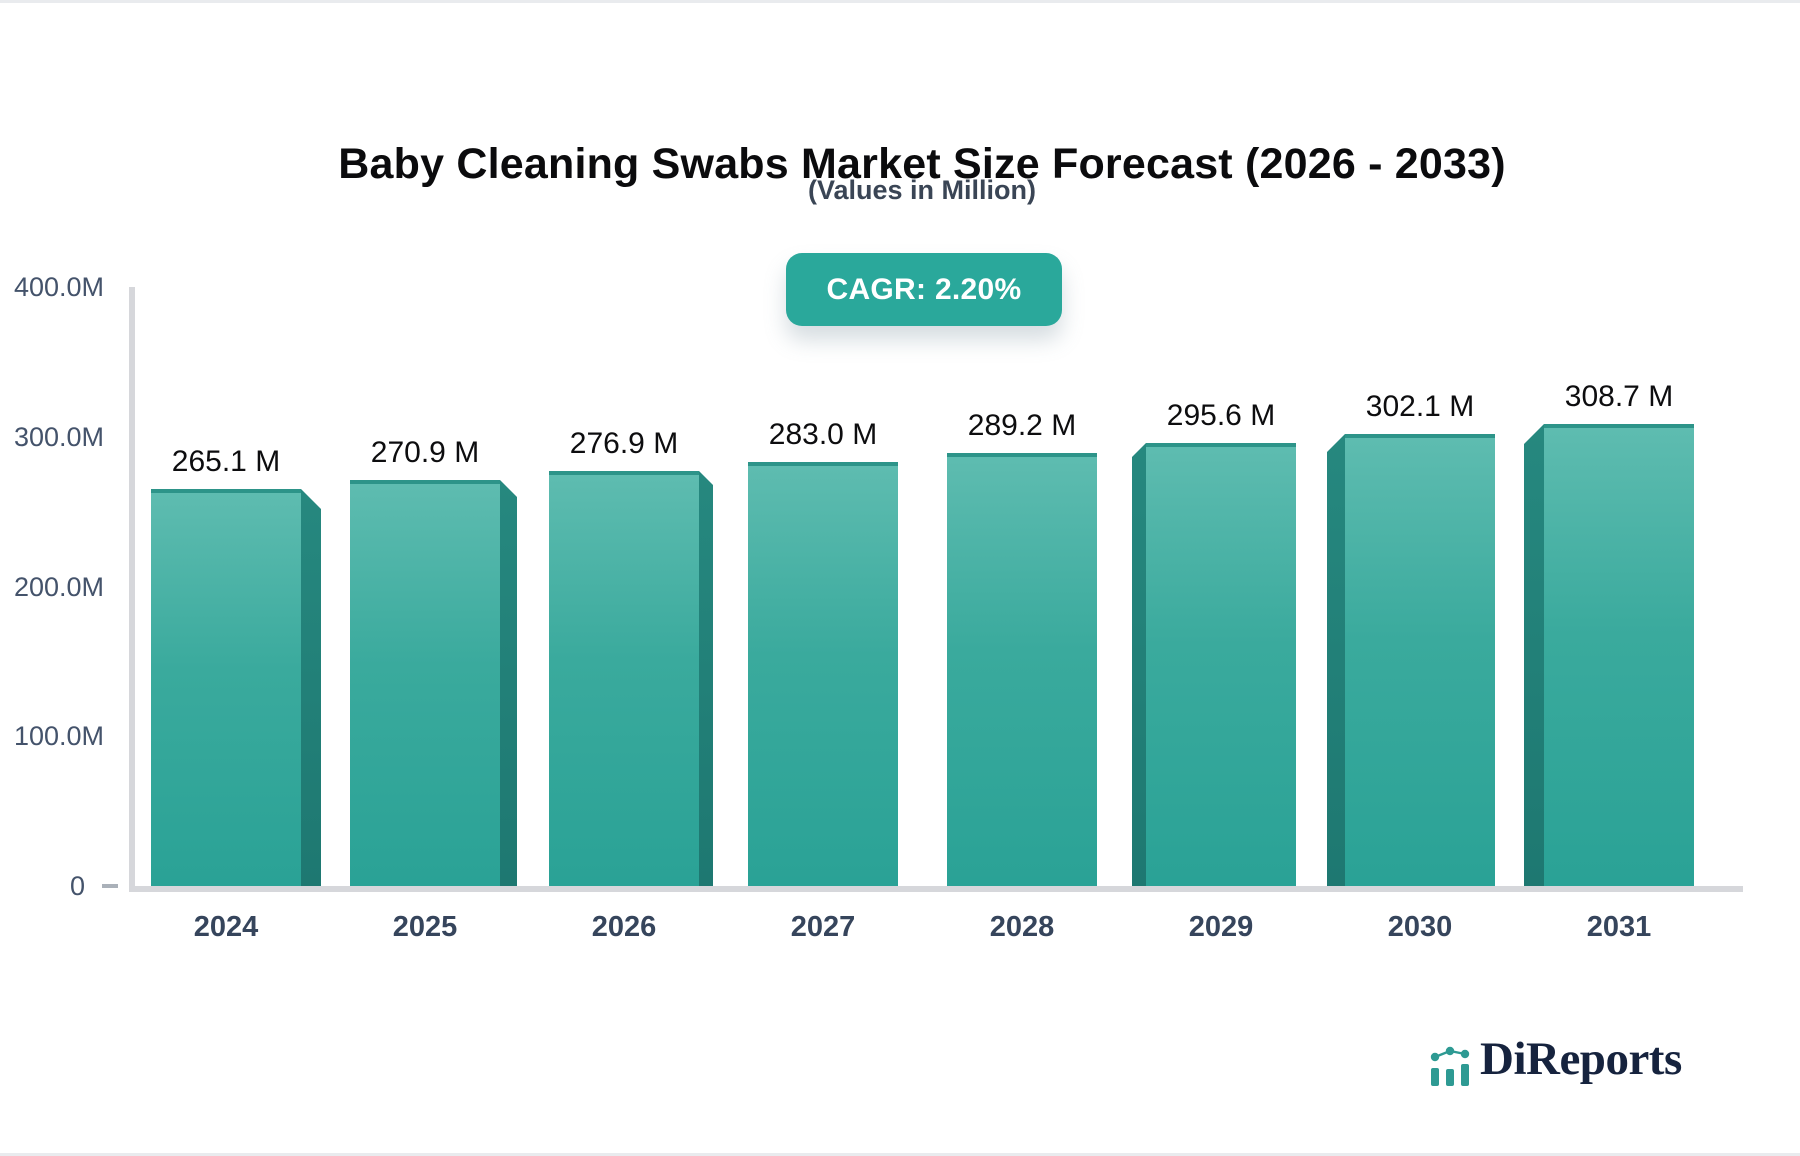 Image resolution: width=1800 pixels, height=1156 pixels. What do you see at coordinates (58, 287) in the screenshot?
I see `y-tick-label-400.0M: 400.0M` at bounding box center [58, 287].